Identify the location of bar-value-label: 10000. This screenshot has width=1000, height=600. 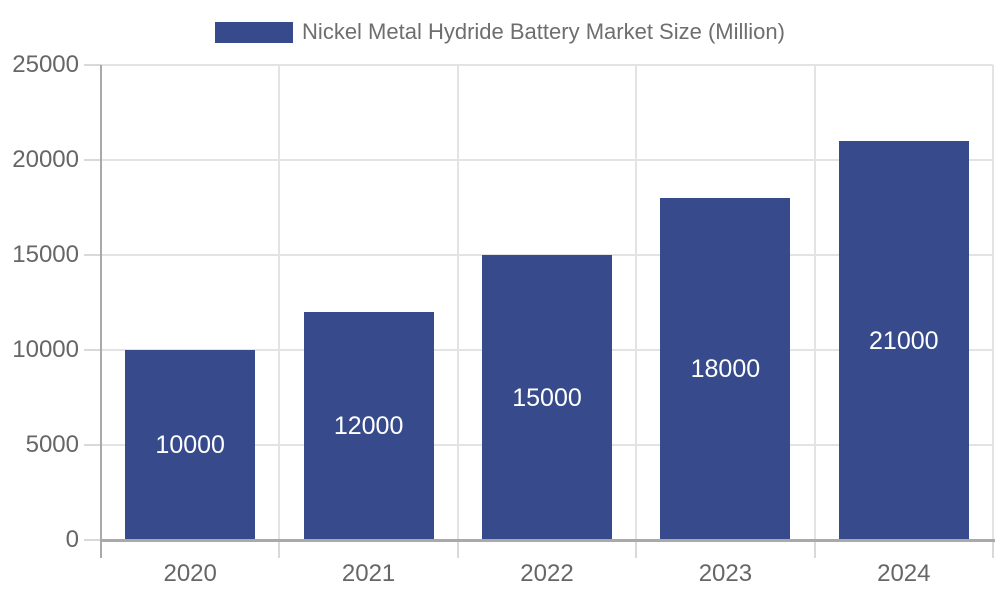
(190, 445).